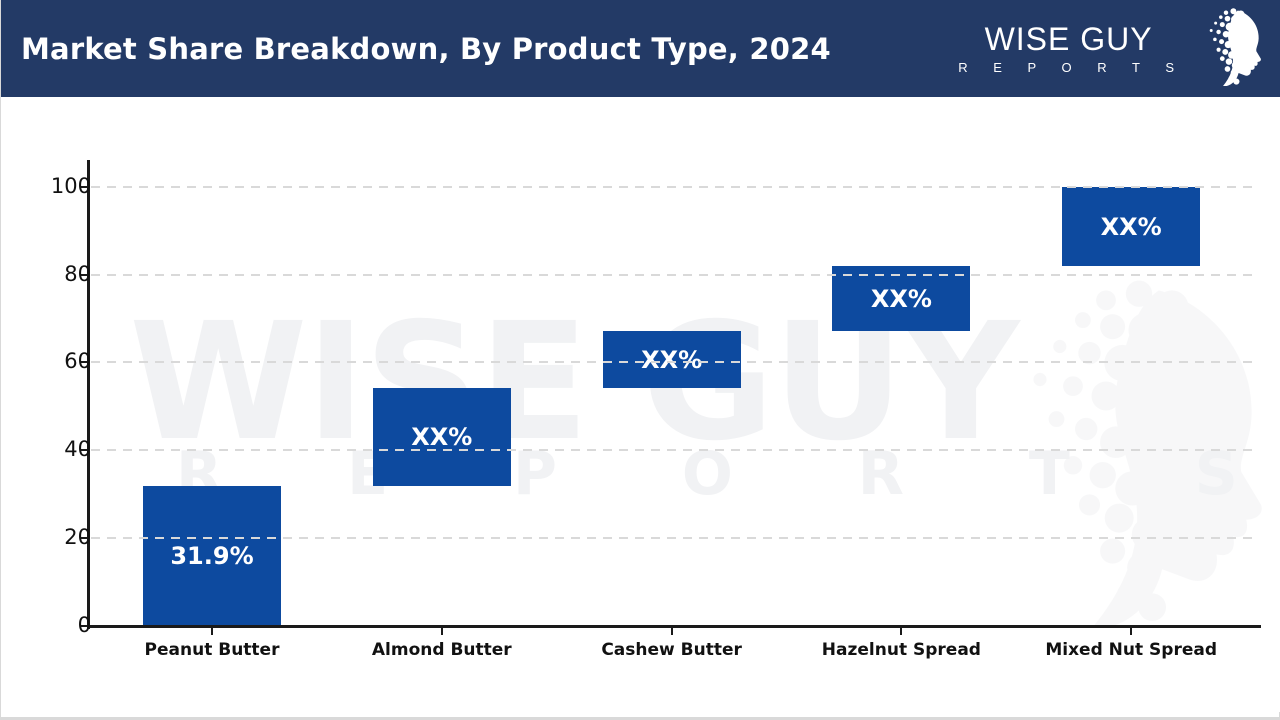 This screenshot has height=720, width=1280. What do you see at coordinates (77, 361) in the screenshot?
I see `y-tick-label-60: 60` at bounding box center [77, 361].